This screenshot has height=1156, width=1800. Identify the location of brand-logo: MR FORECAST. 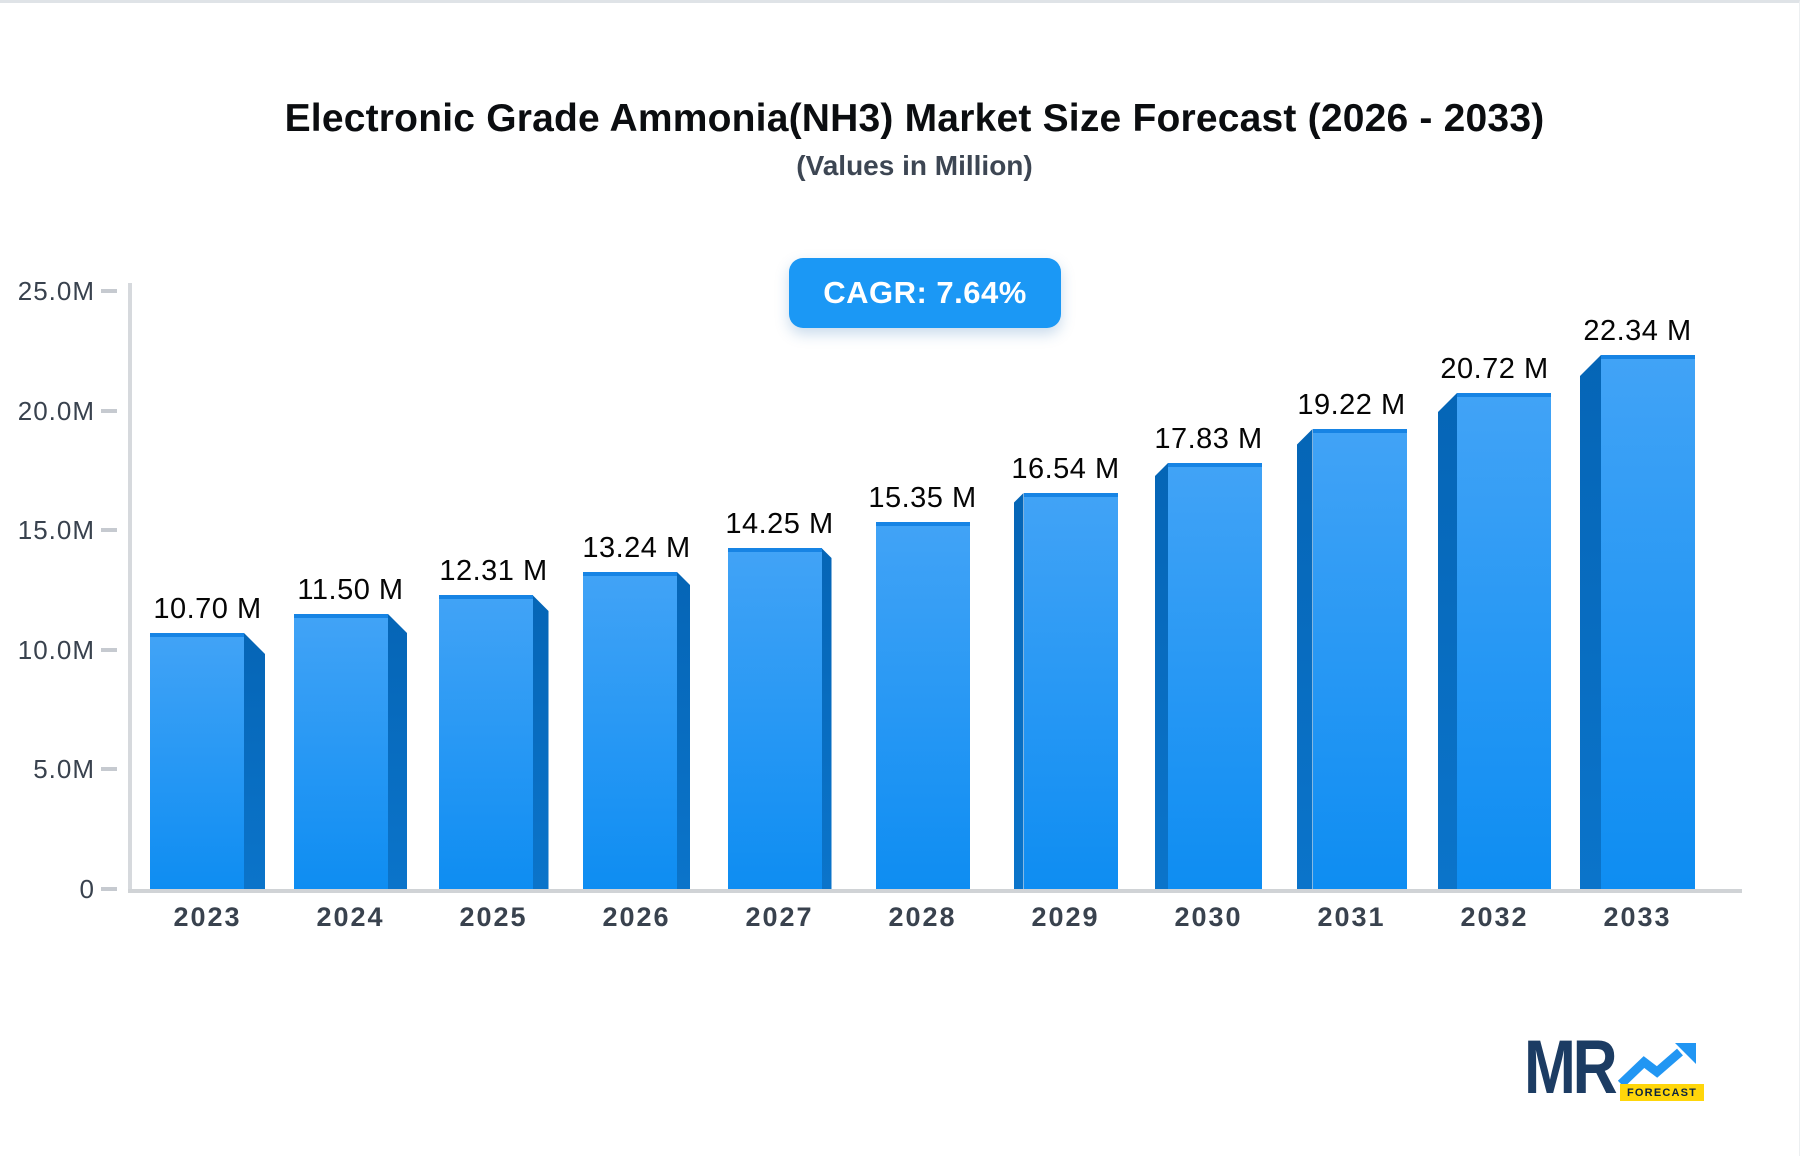
(1616, 1070).